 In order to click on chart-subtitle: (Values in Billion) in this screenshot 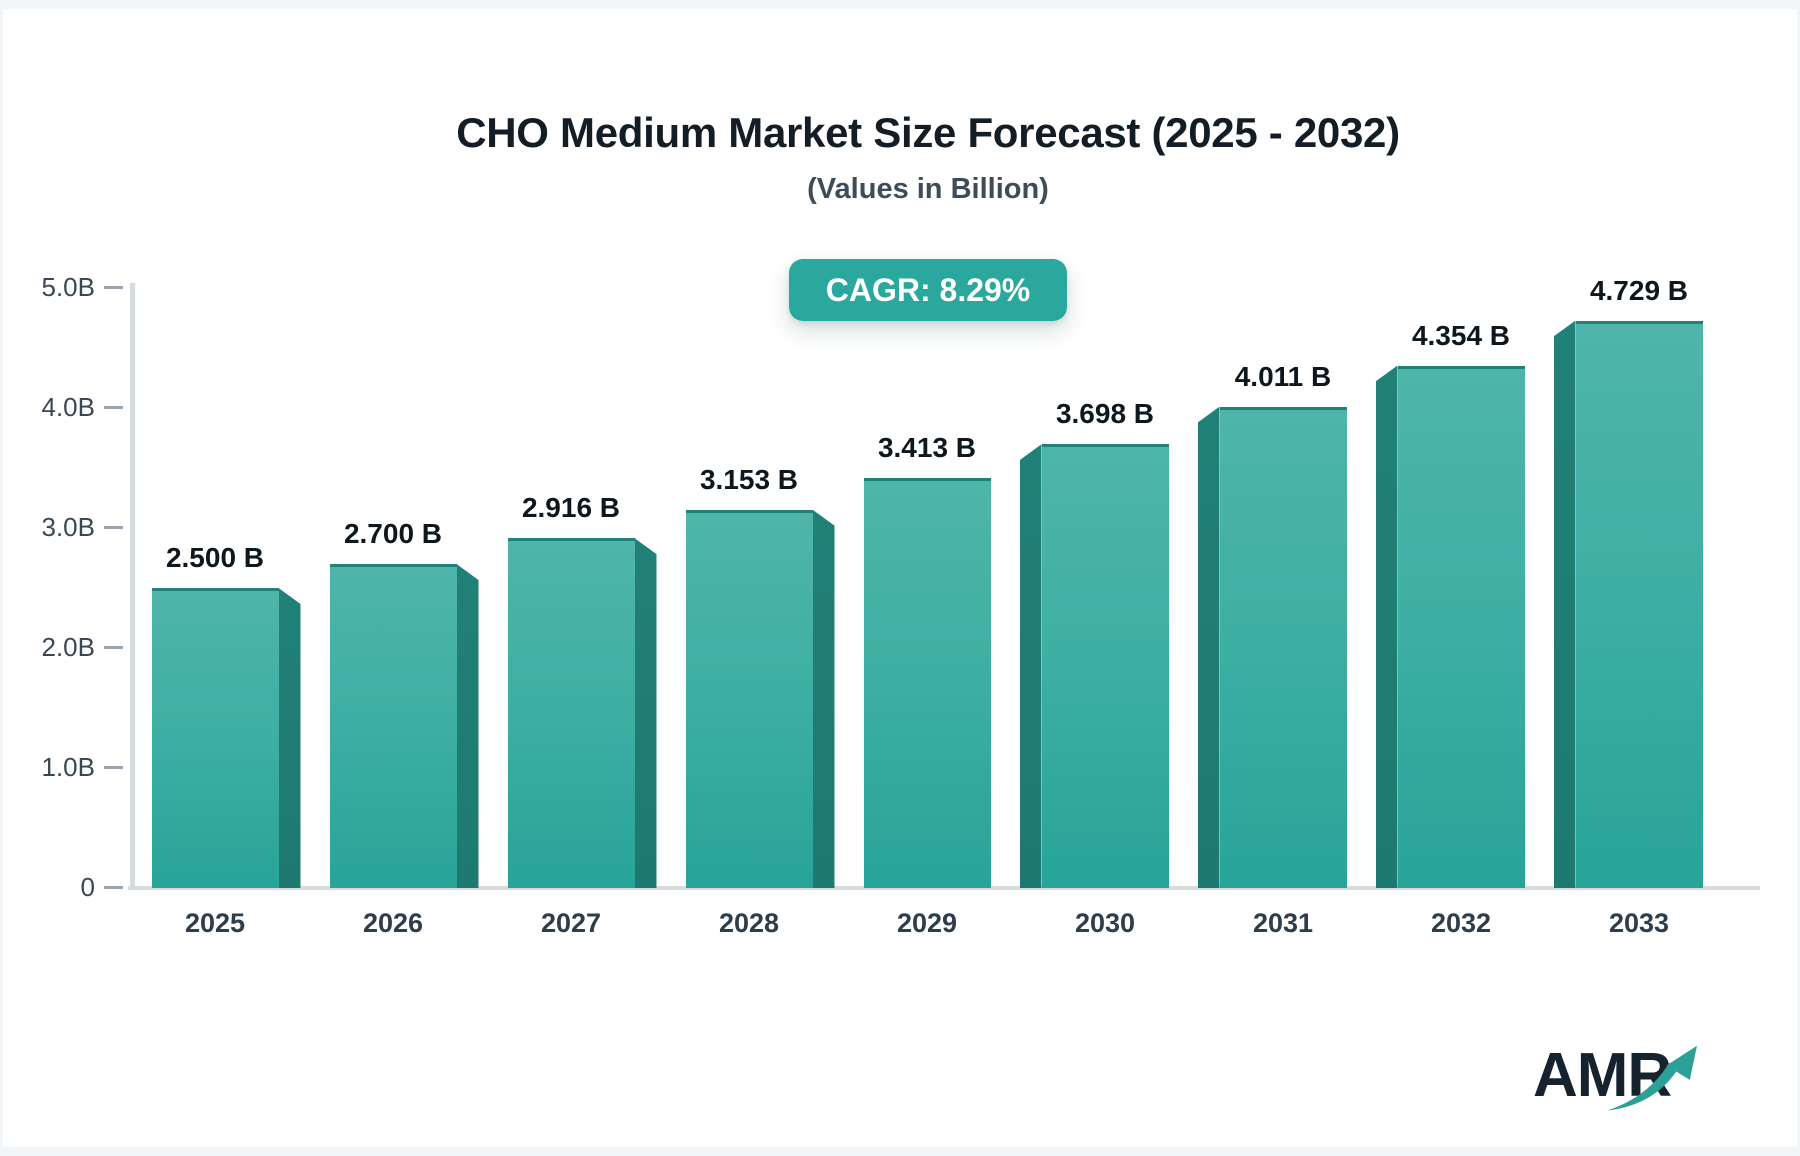, I will do `click(928, 189)`.